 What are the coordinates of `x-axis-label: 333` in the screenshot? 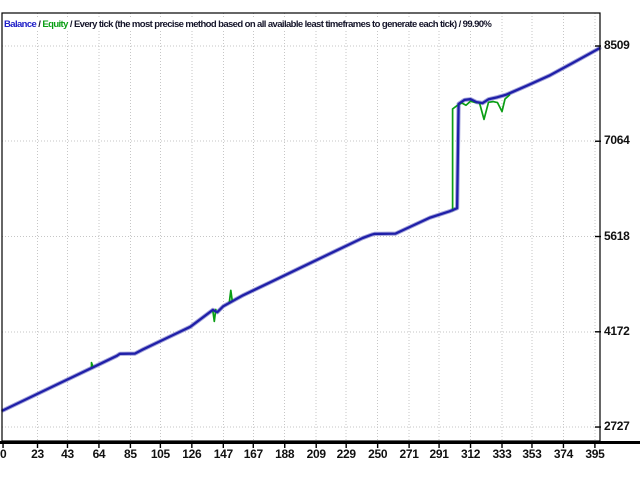 It's located at (502, 454).